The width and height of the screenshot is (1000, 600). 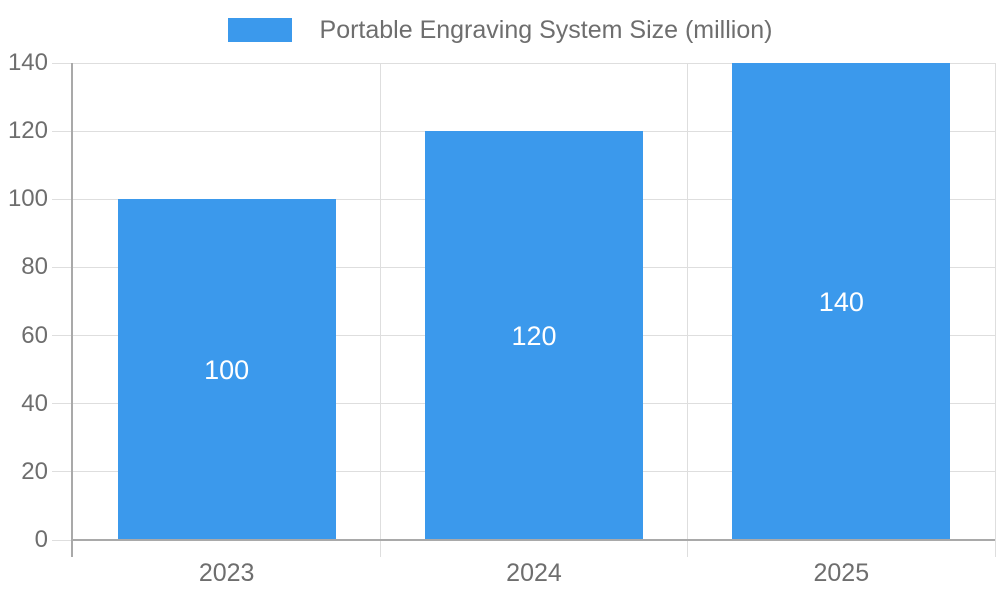 I want to click on chart-legend: Portable Engraving System Size (million), so click(x=500, y=30).